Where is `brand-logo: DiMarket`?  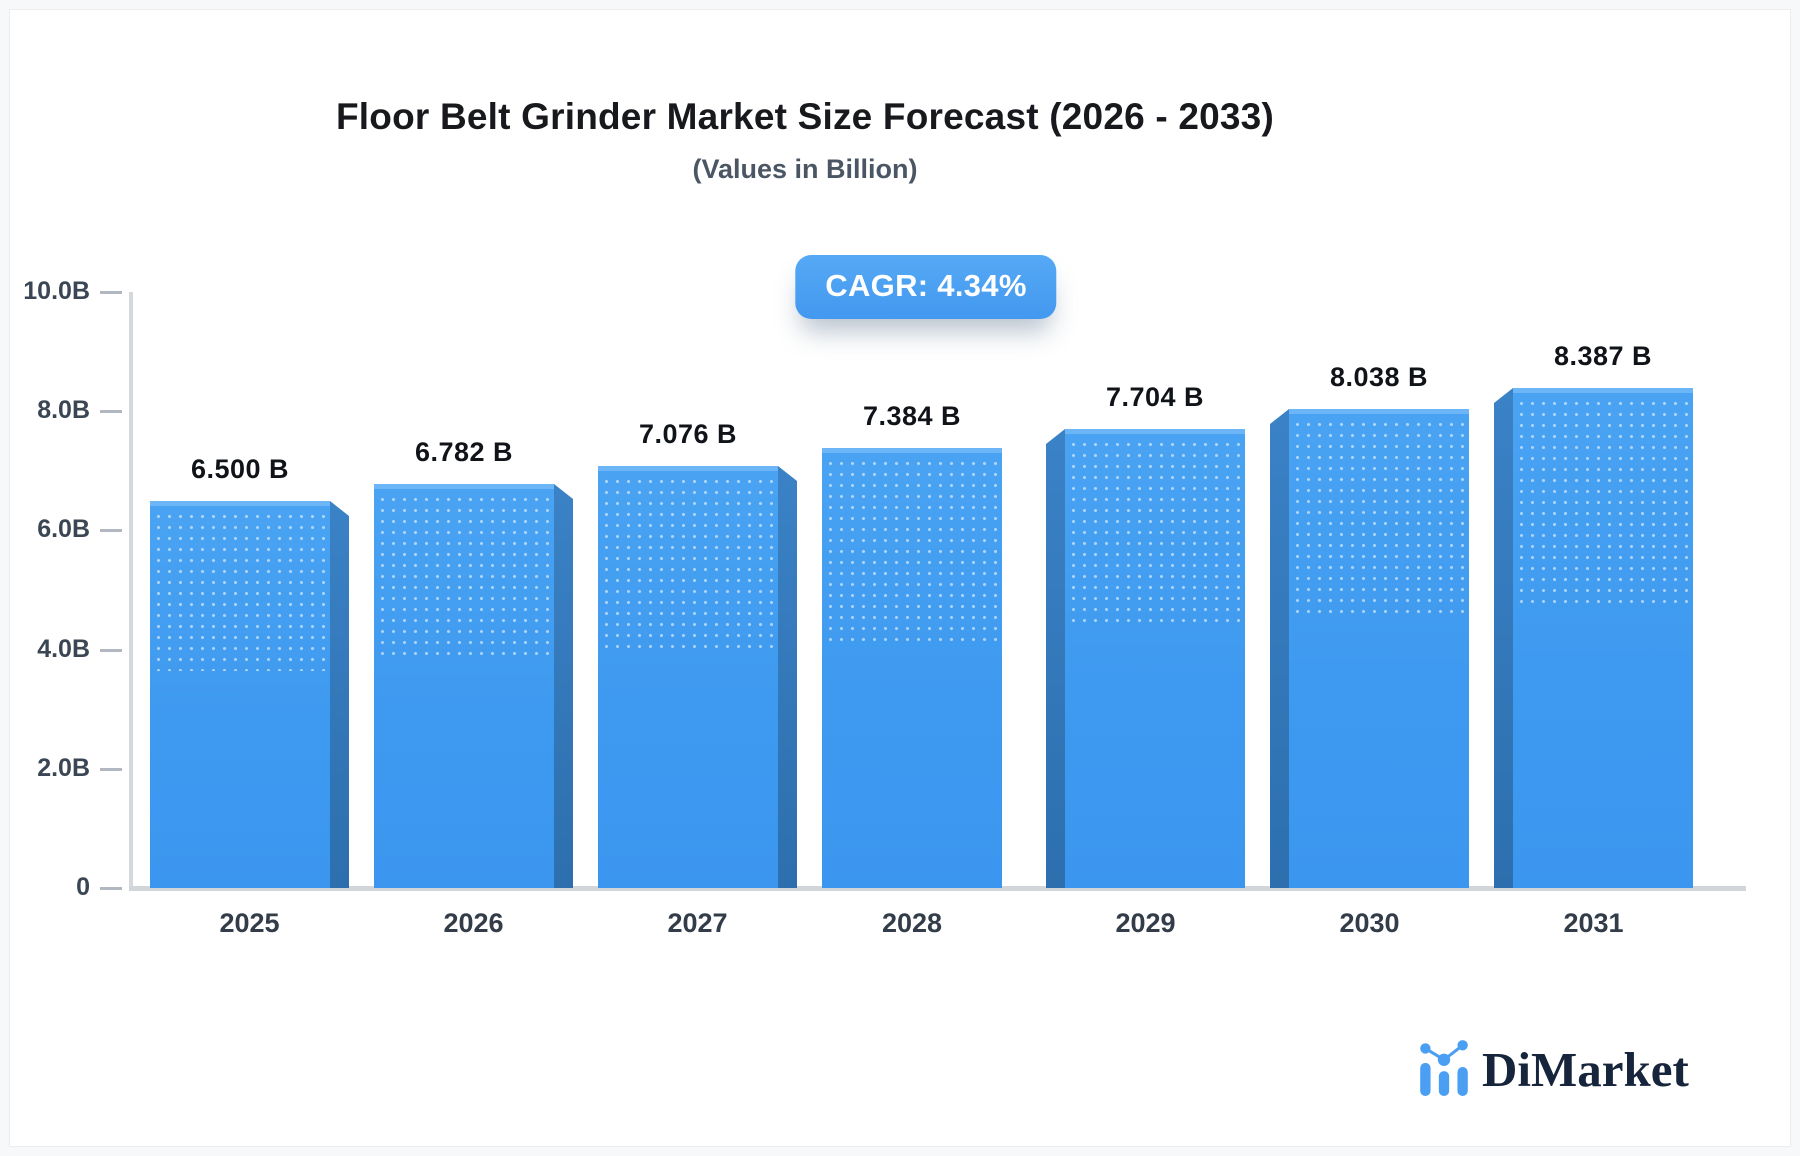
brand-logo: DiMarket is located at coordinates (1553, 1066).